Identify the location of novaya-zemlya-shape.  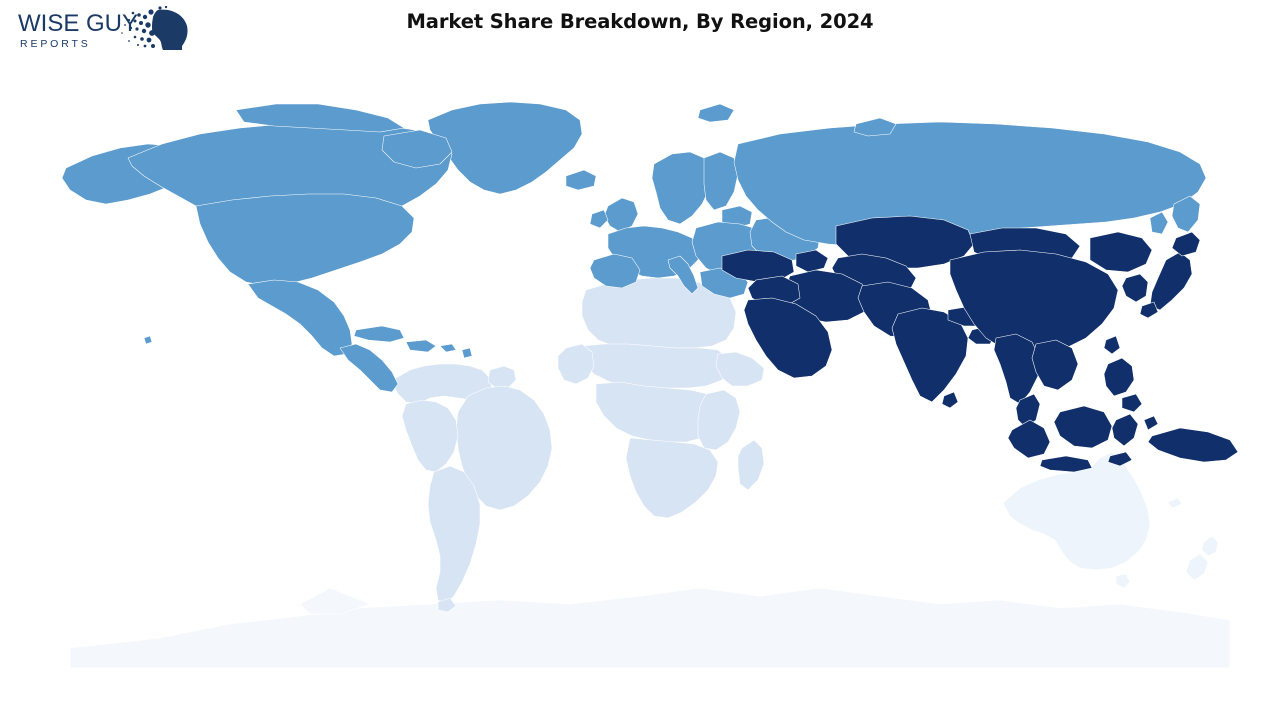
(875, 127).